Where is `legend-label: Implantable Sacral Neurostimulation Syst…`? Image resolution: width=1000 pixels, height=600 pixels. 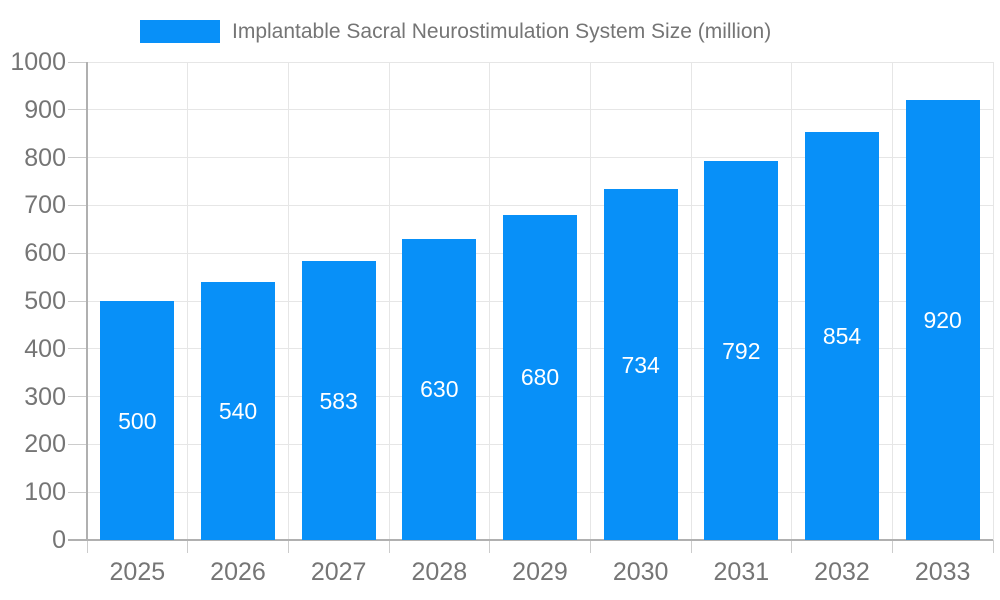 legend-label: Implantable Sacral Neurostimulation Syst… is located at coordinates (502, 31).